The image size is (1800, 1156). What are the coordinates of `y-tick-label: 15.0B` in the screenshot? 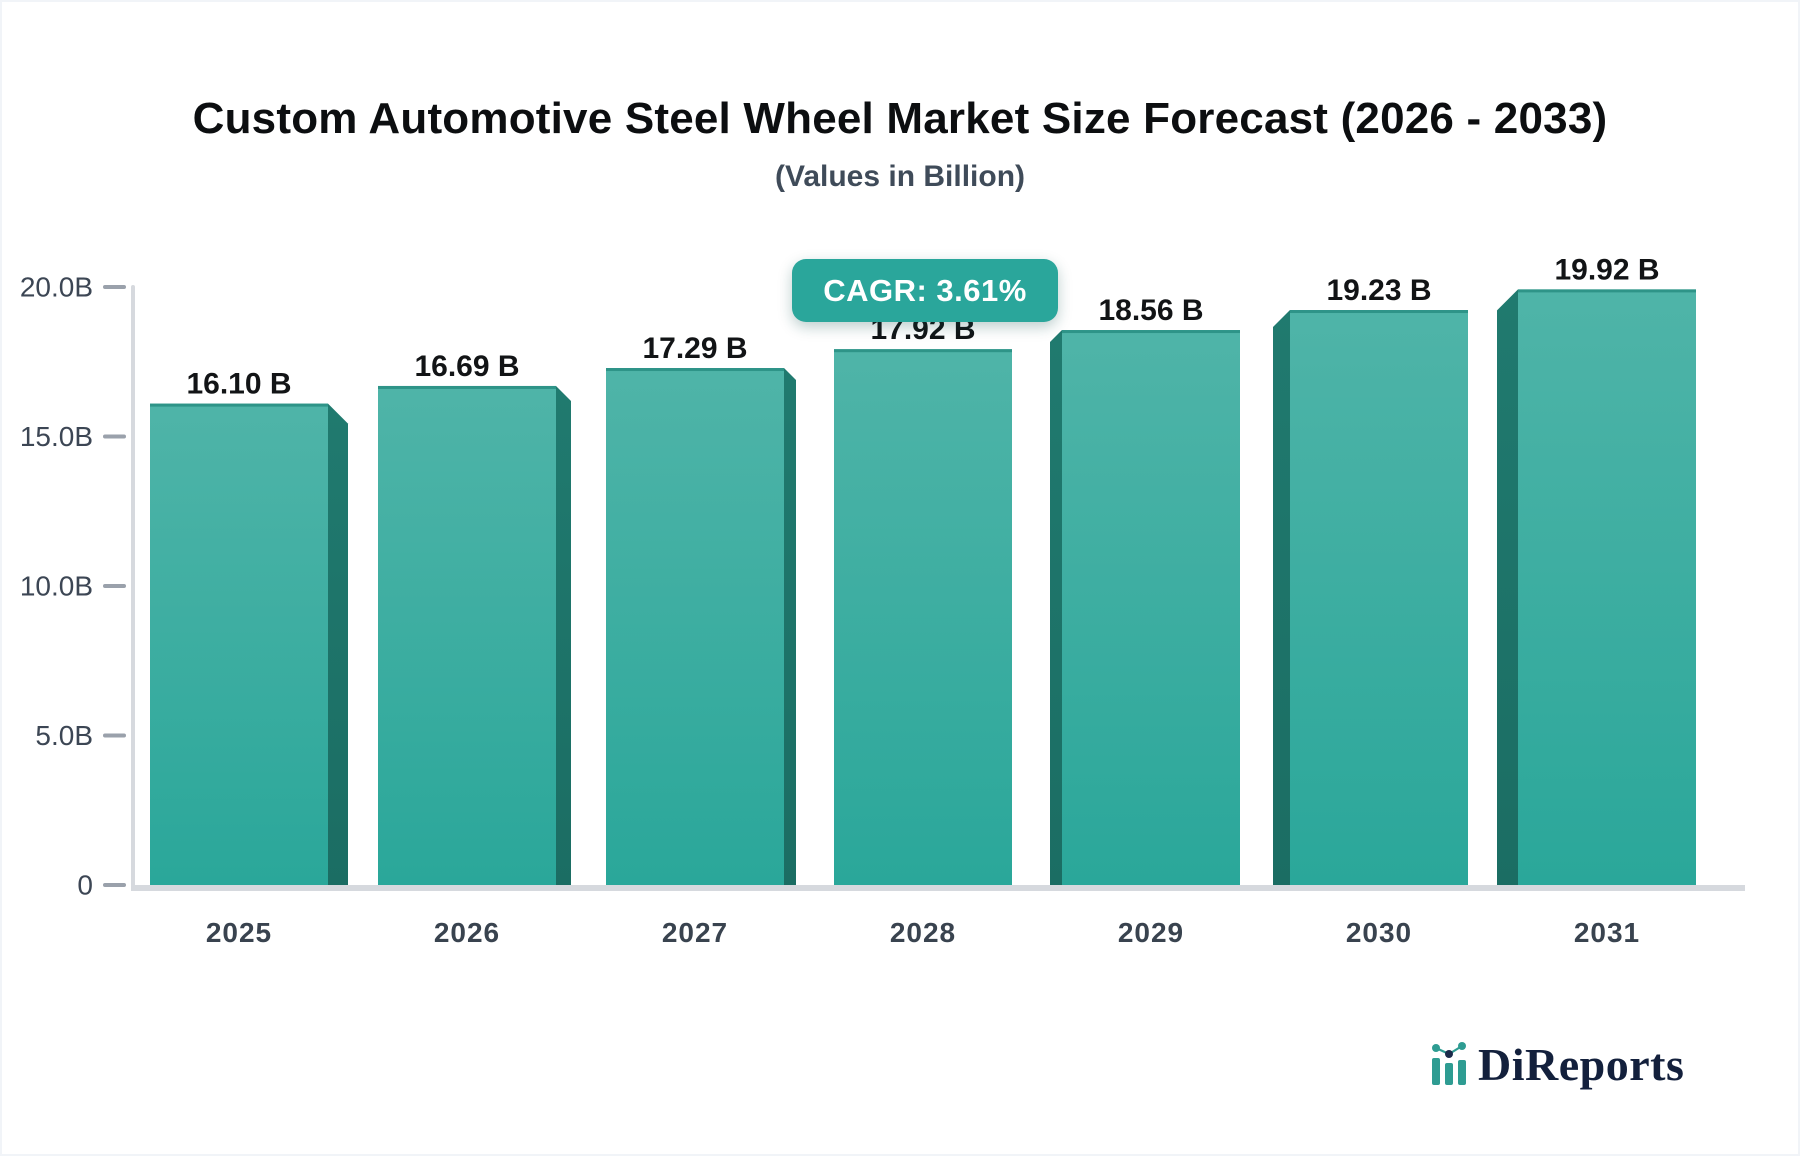 It's located at (56, 436).